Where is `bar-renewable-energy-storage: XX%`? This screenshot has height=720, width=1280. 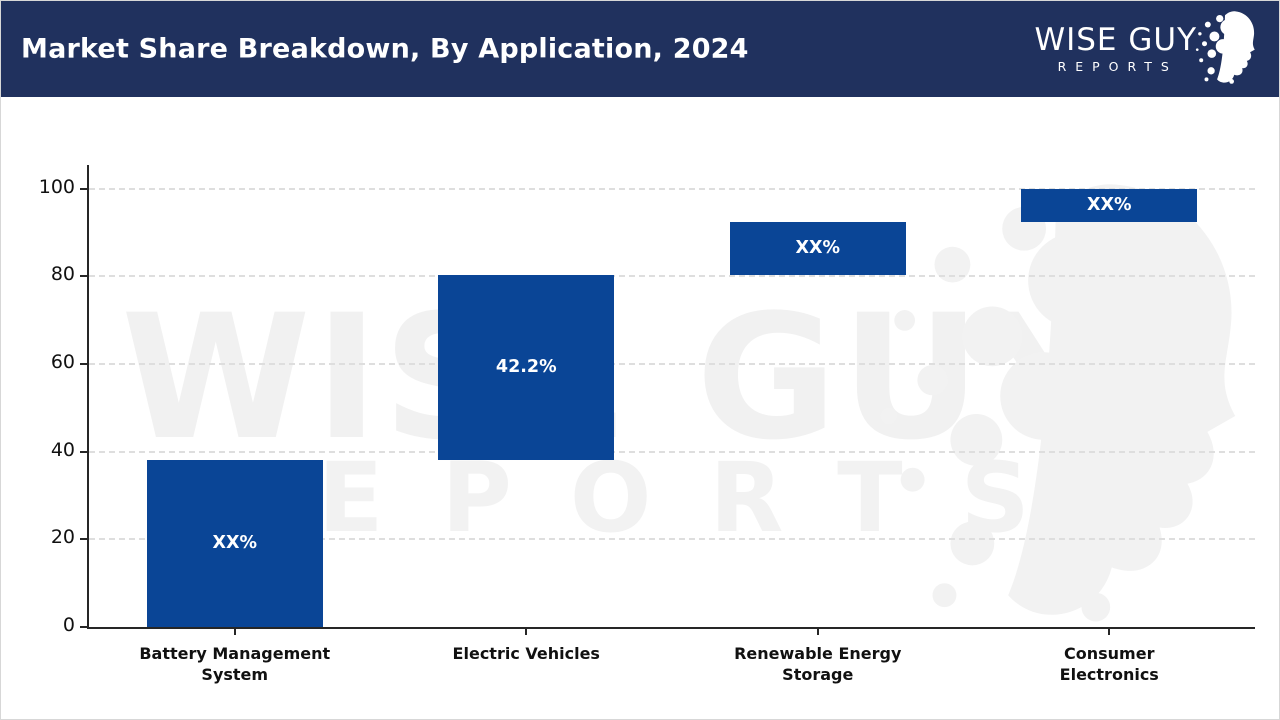 bar-renewable-energy-storage: XX% is located at coordinates (817, 248).